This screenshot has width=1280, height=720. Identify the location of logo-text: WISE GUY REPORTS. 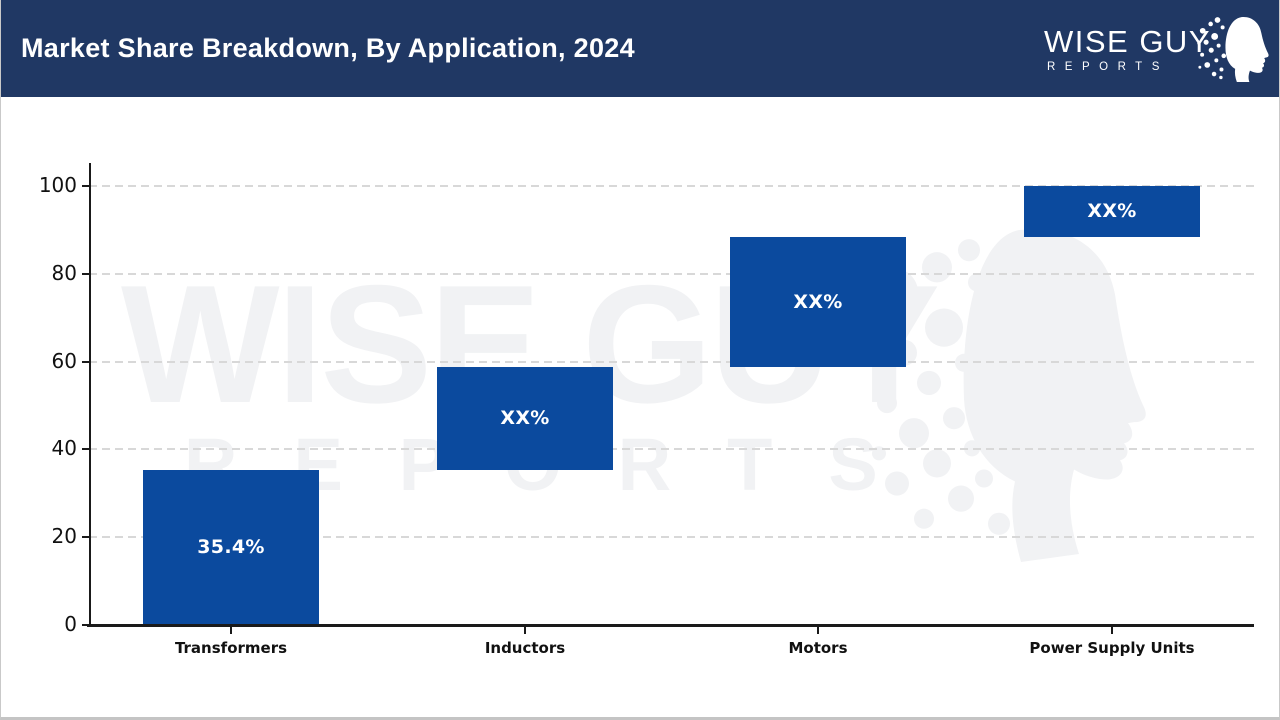
(1127, 49).